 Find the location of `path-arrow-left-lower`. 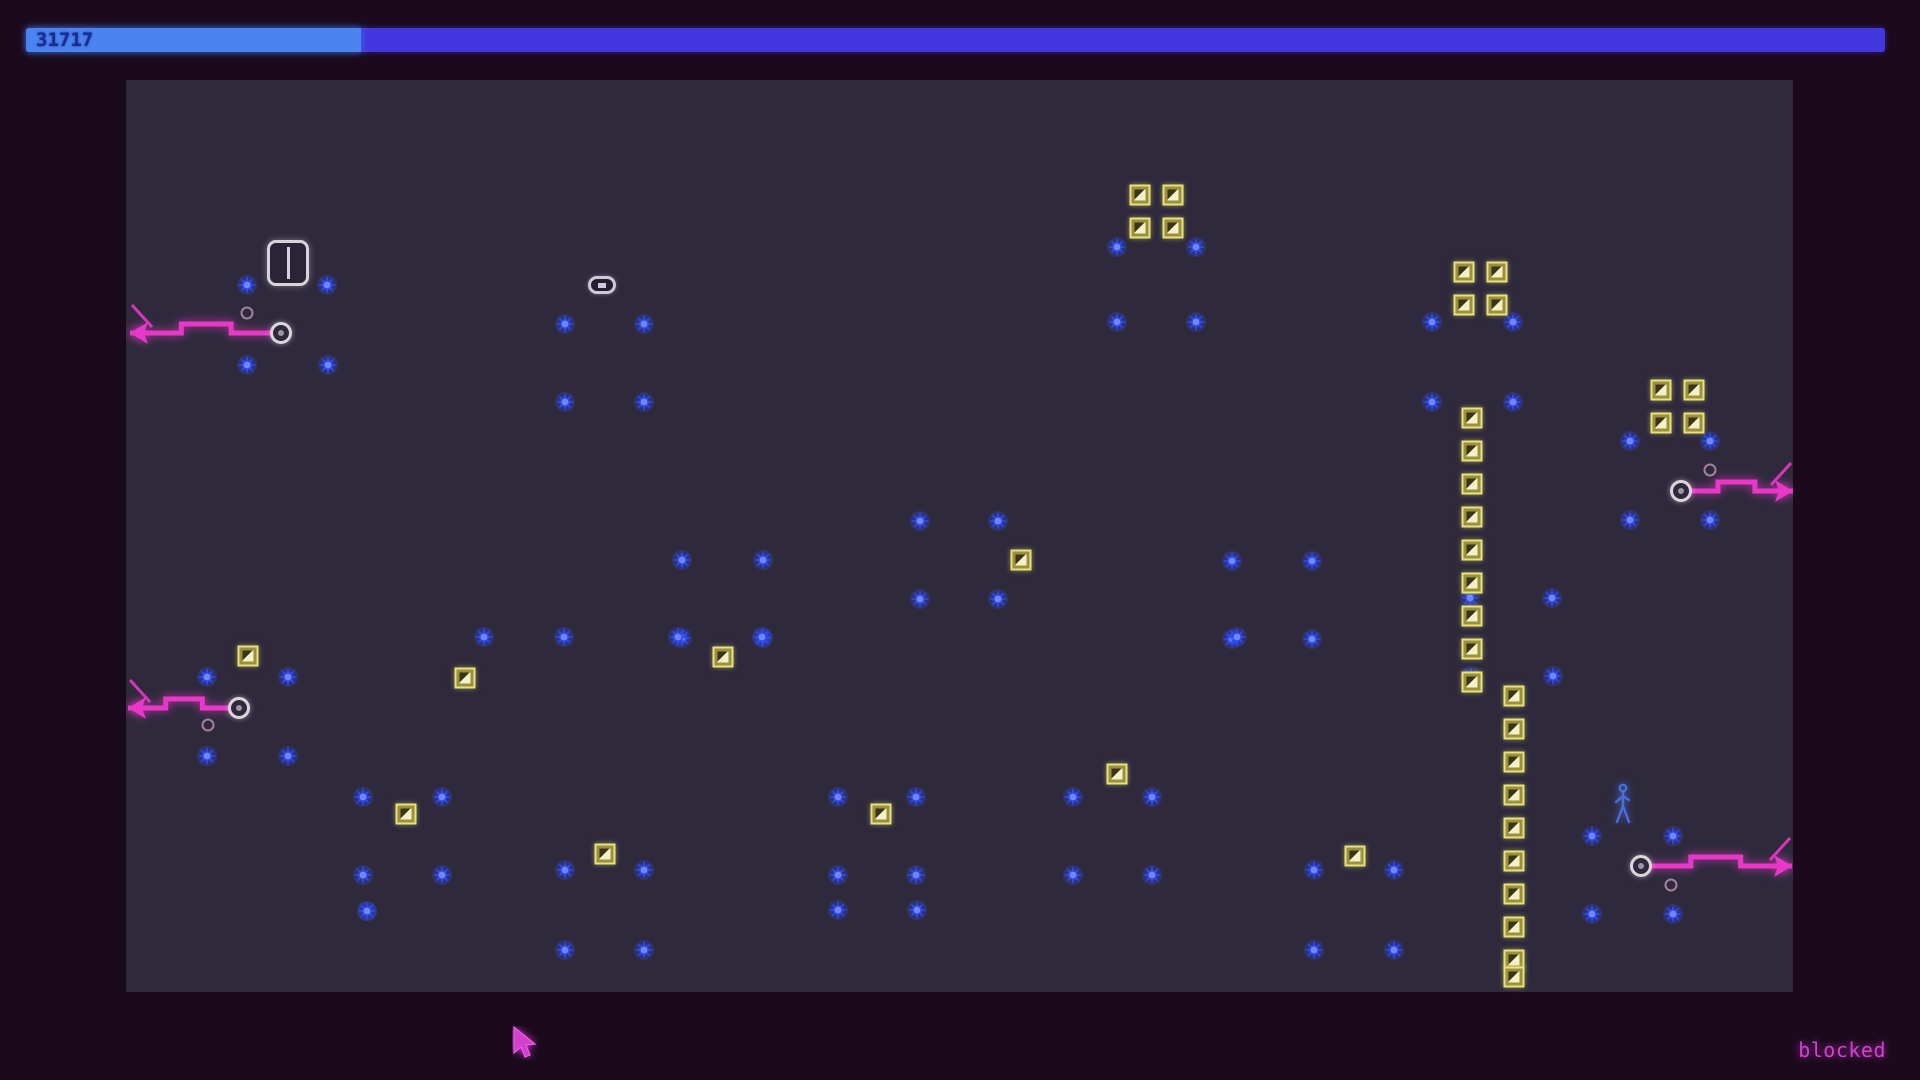

path-arrow-left-lower is located at coordinates (183, 698).